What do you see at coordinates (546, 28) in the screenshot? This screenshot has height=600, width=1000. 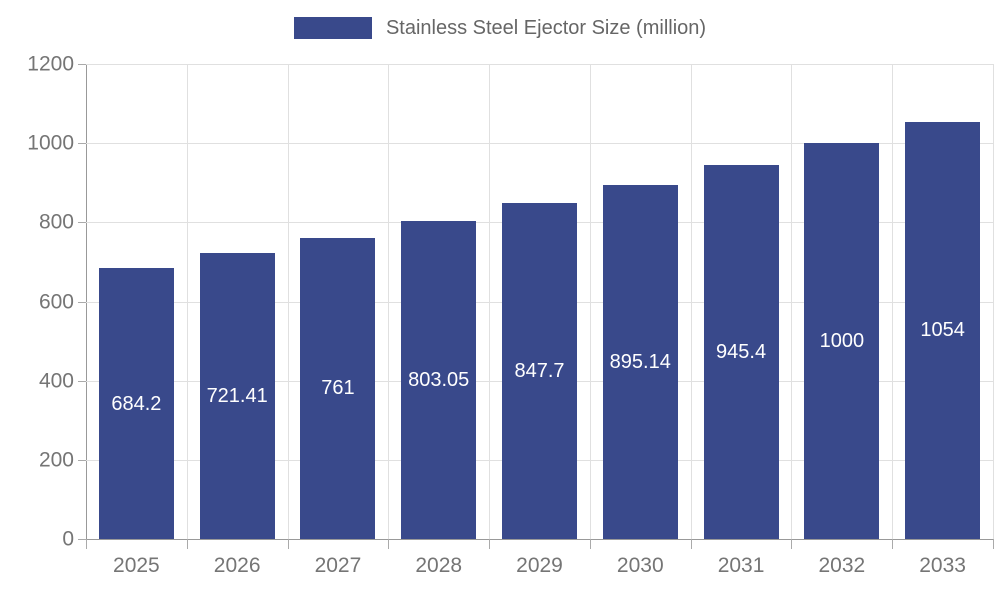 I see `legend-label: Stainless Steel Ejector Size (million)` at bounding box center [546, 28].